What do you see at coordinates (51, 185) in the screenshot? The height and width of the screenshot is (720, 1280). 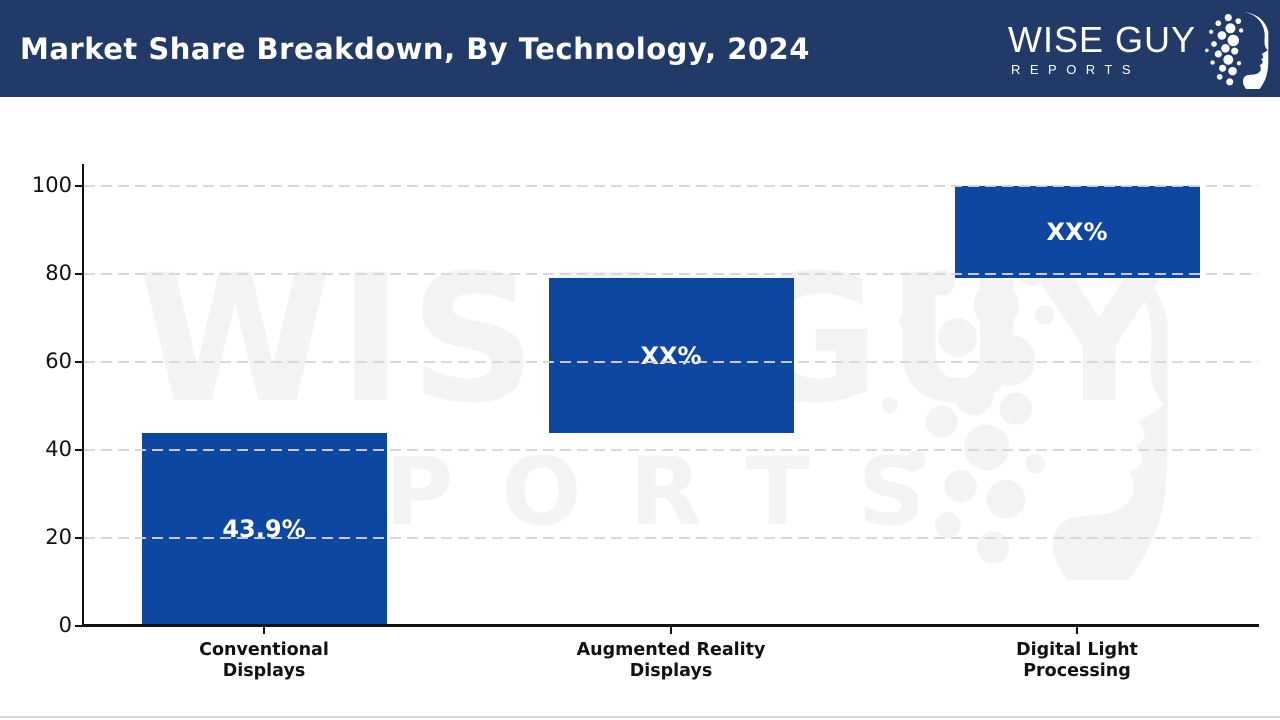 I see `y-tick-label: 100` at bounding box center [51, 185].